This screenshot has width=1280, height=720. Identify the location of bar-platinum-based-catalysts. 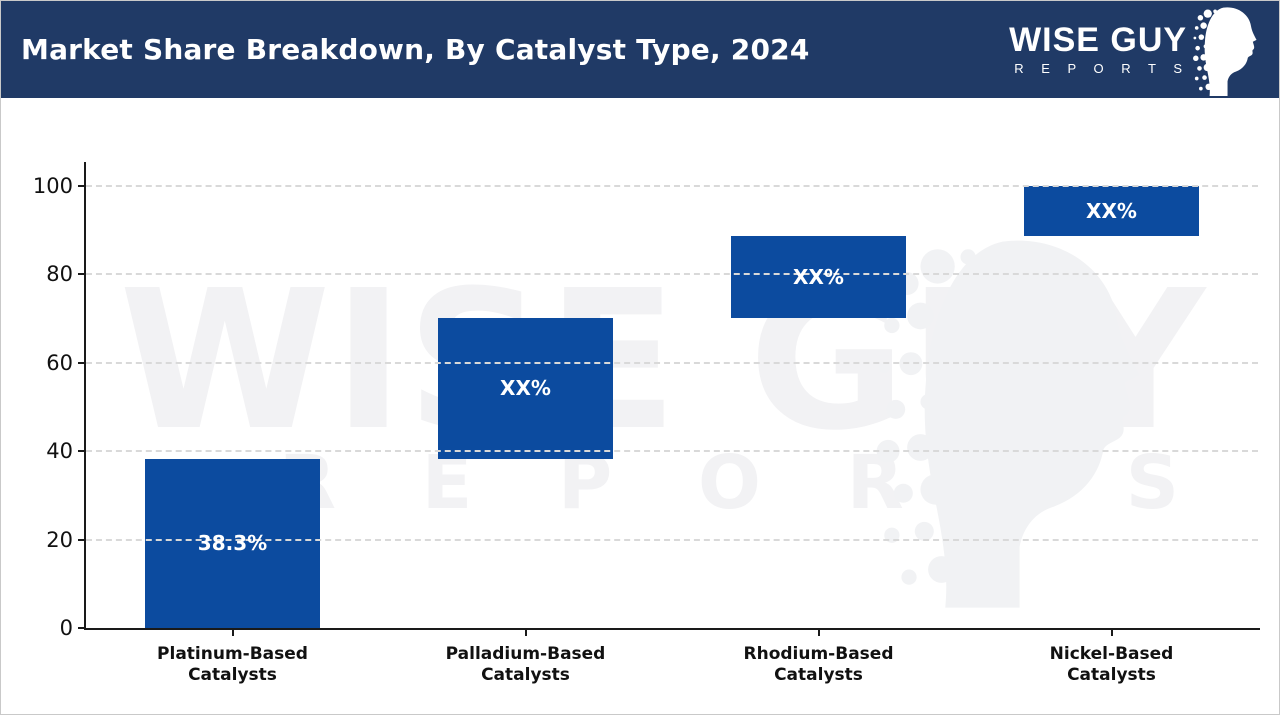
(232, 543).